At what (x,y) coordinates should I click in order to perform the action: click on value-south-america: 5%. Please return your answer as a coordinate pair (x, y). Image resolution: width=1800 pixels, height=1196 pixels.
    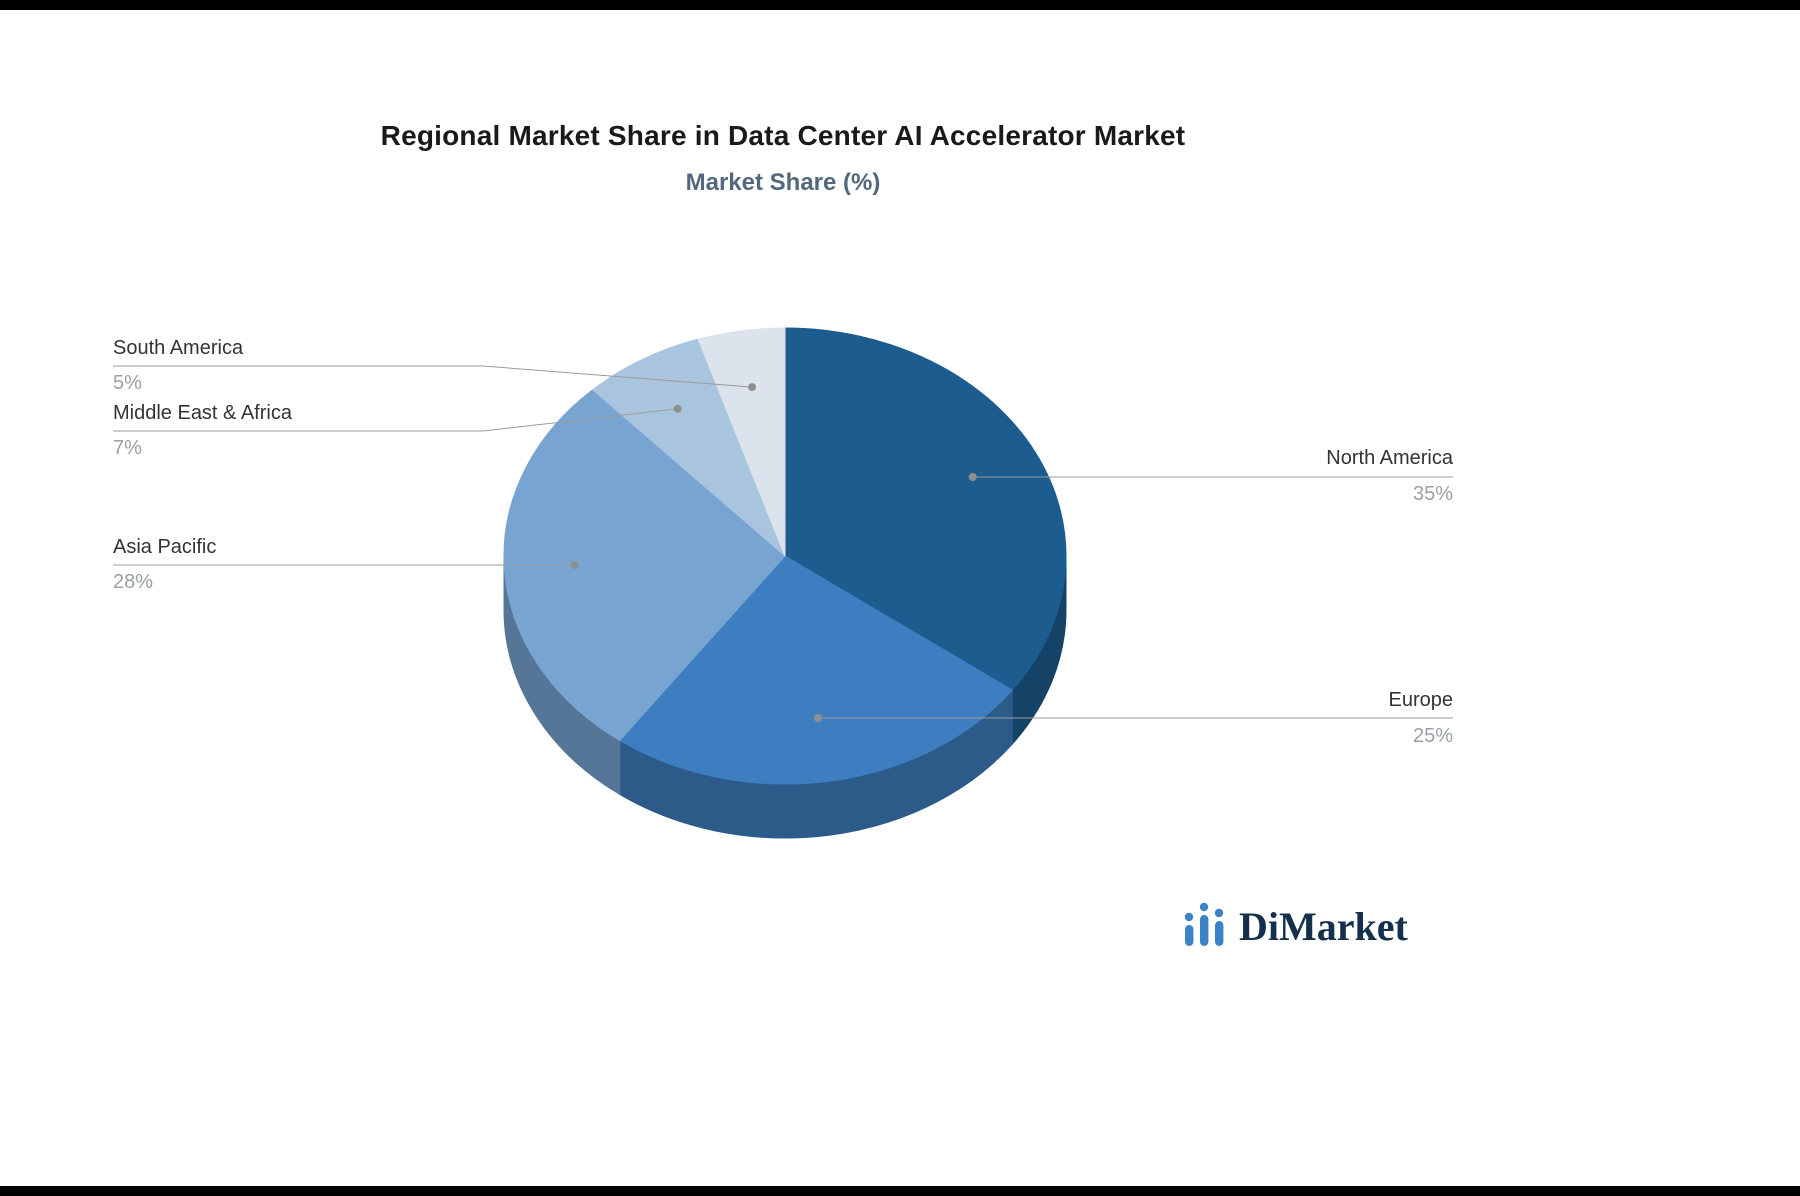
    Looking at the image, I should click on (127, 383).